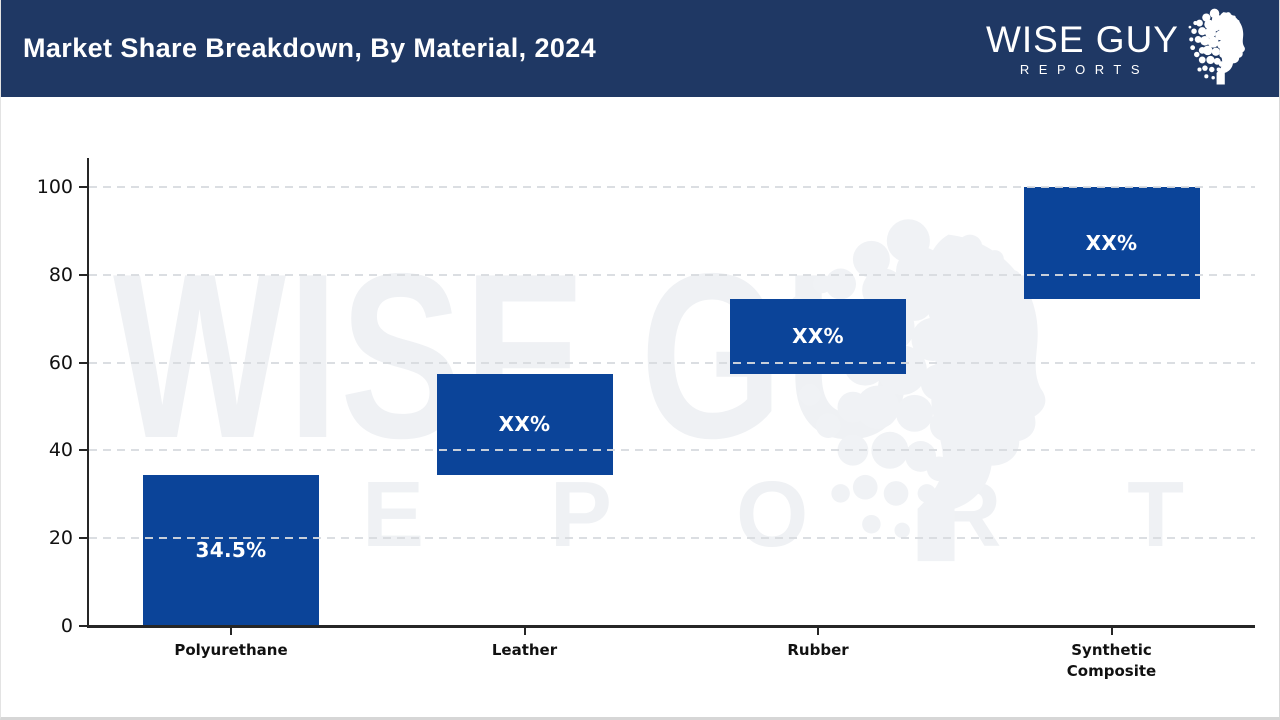 Image resolution: width=1280 pixels, height=720 pixels. Describe the element at coordinates (1082, 39) in the screenshot. I see `logo-name: WISE GUY` at that location.